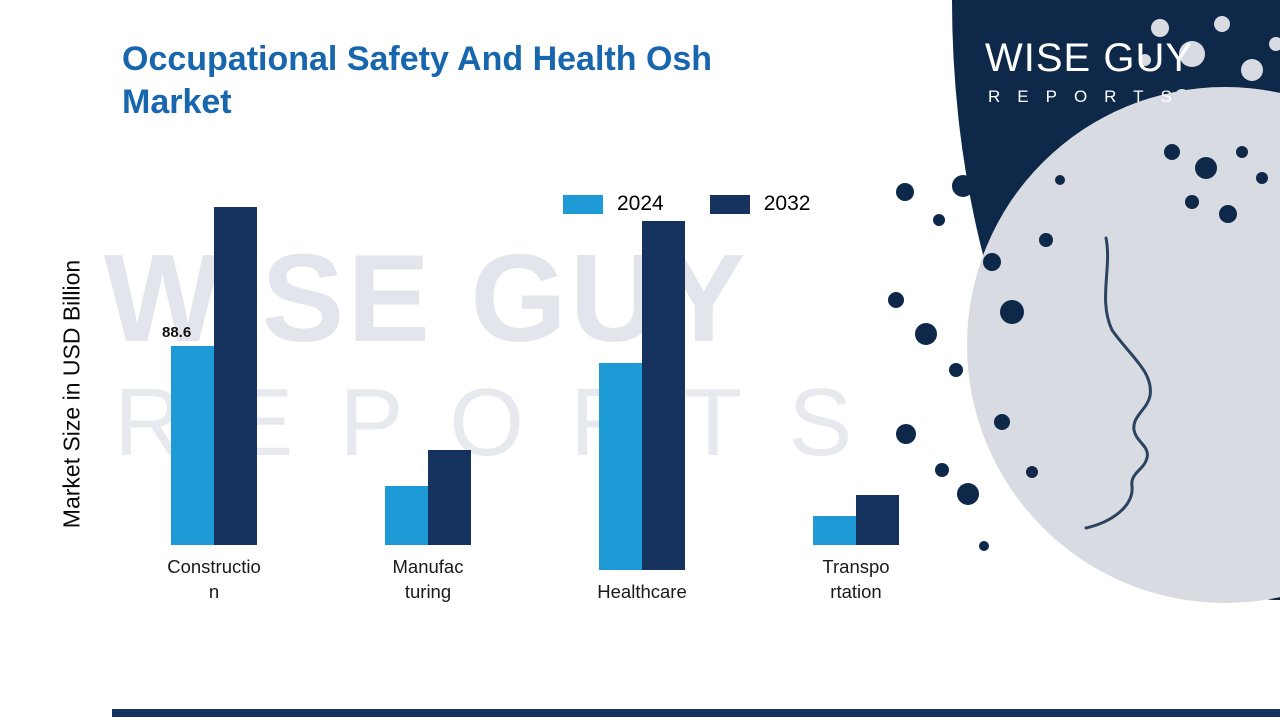 This screenshot has height=720, width=1280. Describe the element at coordinates (214, 579) in the screenshot. I see `category-label-construction: Constructio n` at that location.